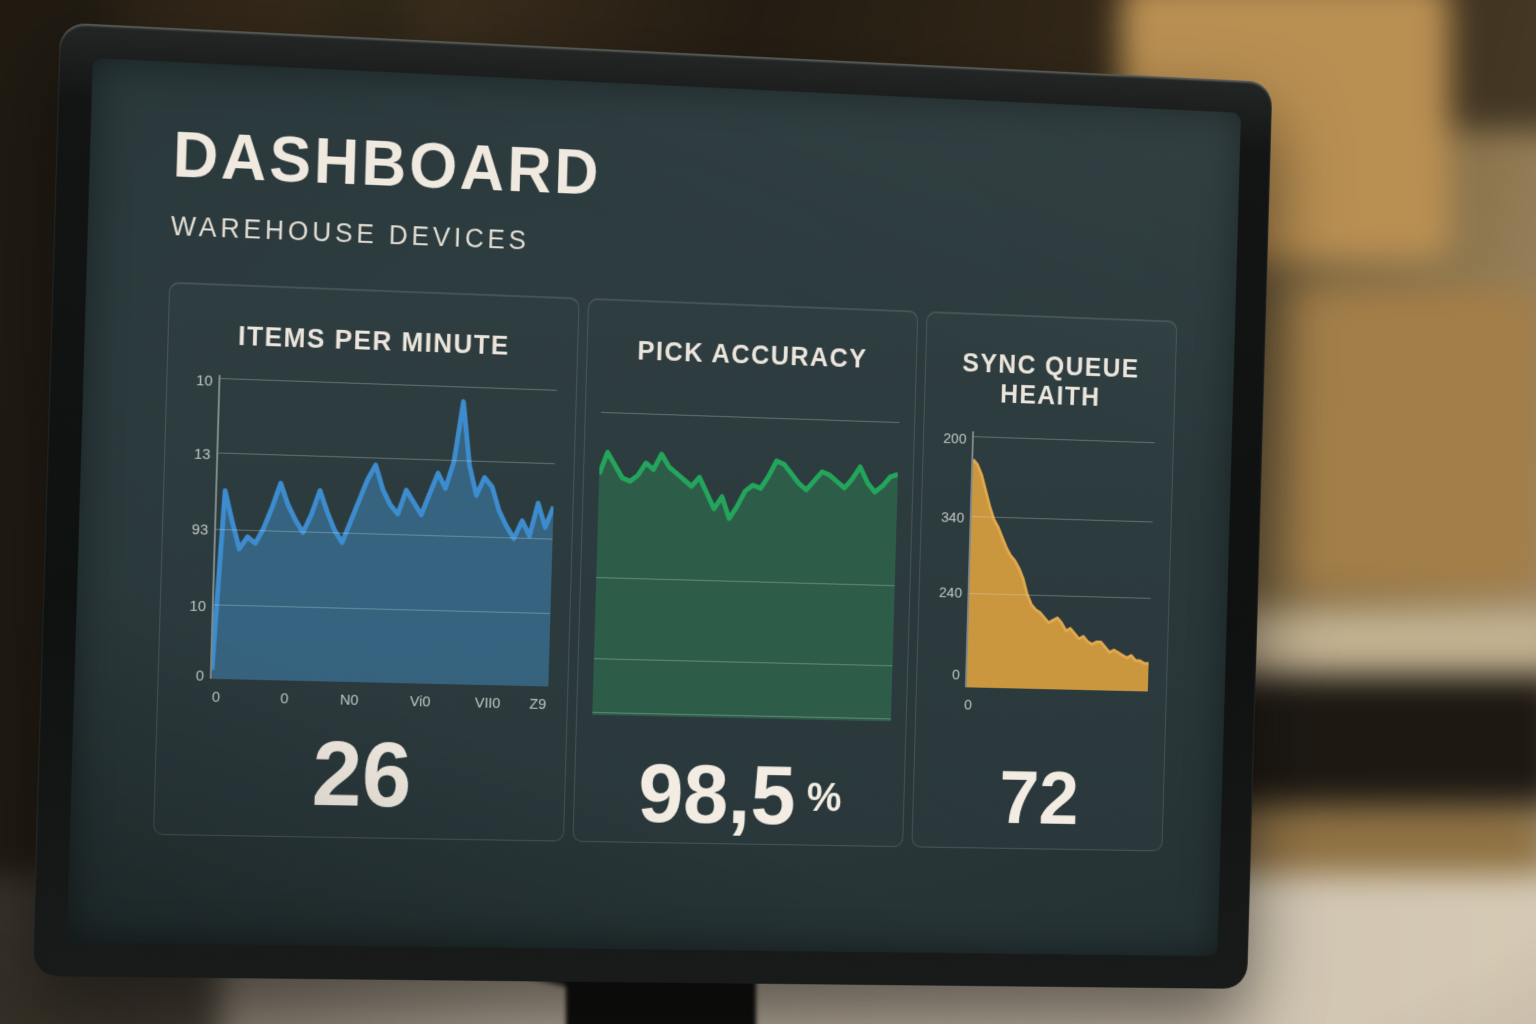 The image size is (1536, 1024). I want to click on y-tick-label: 240, so click(950, 592).